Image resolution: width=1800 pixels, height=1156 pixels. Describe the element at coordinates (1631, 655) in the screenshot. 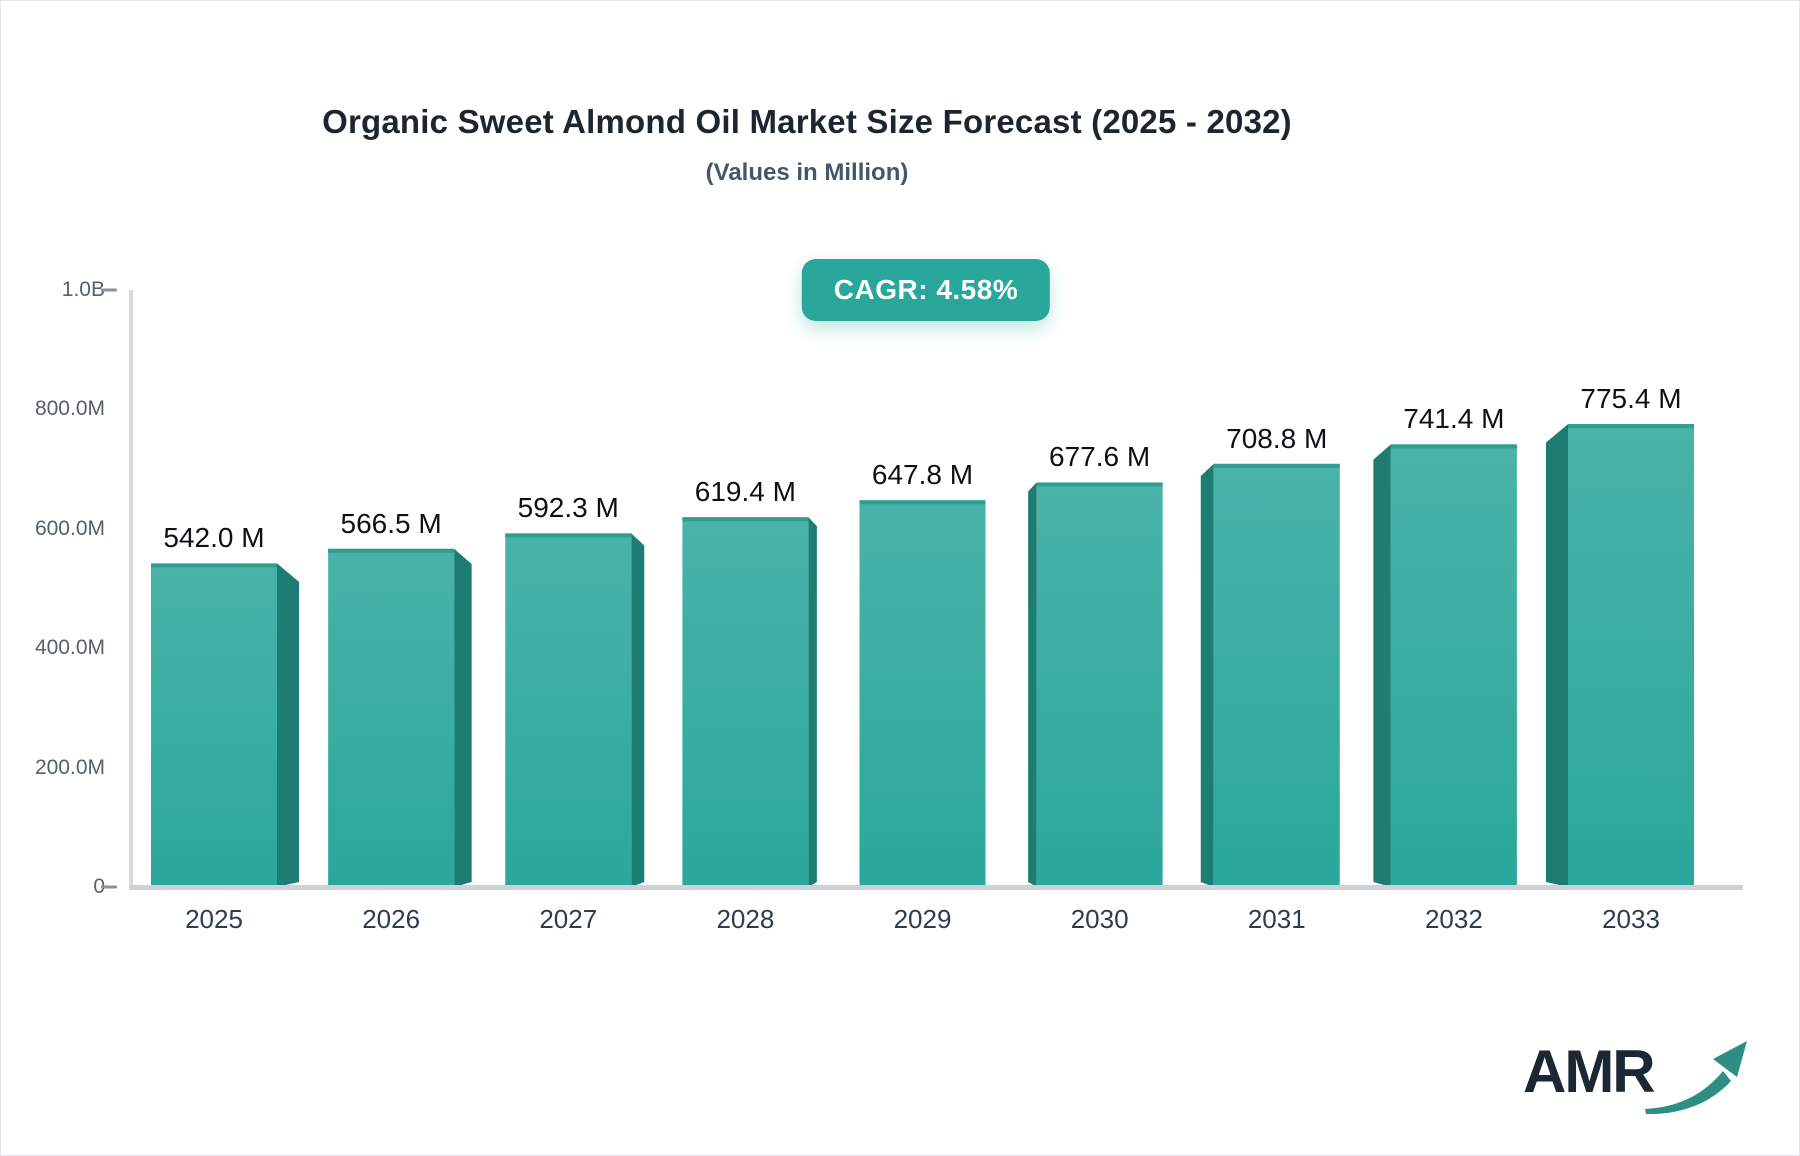

I see `bar-2033` at that location.